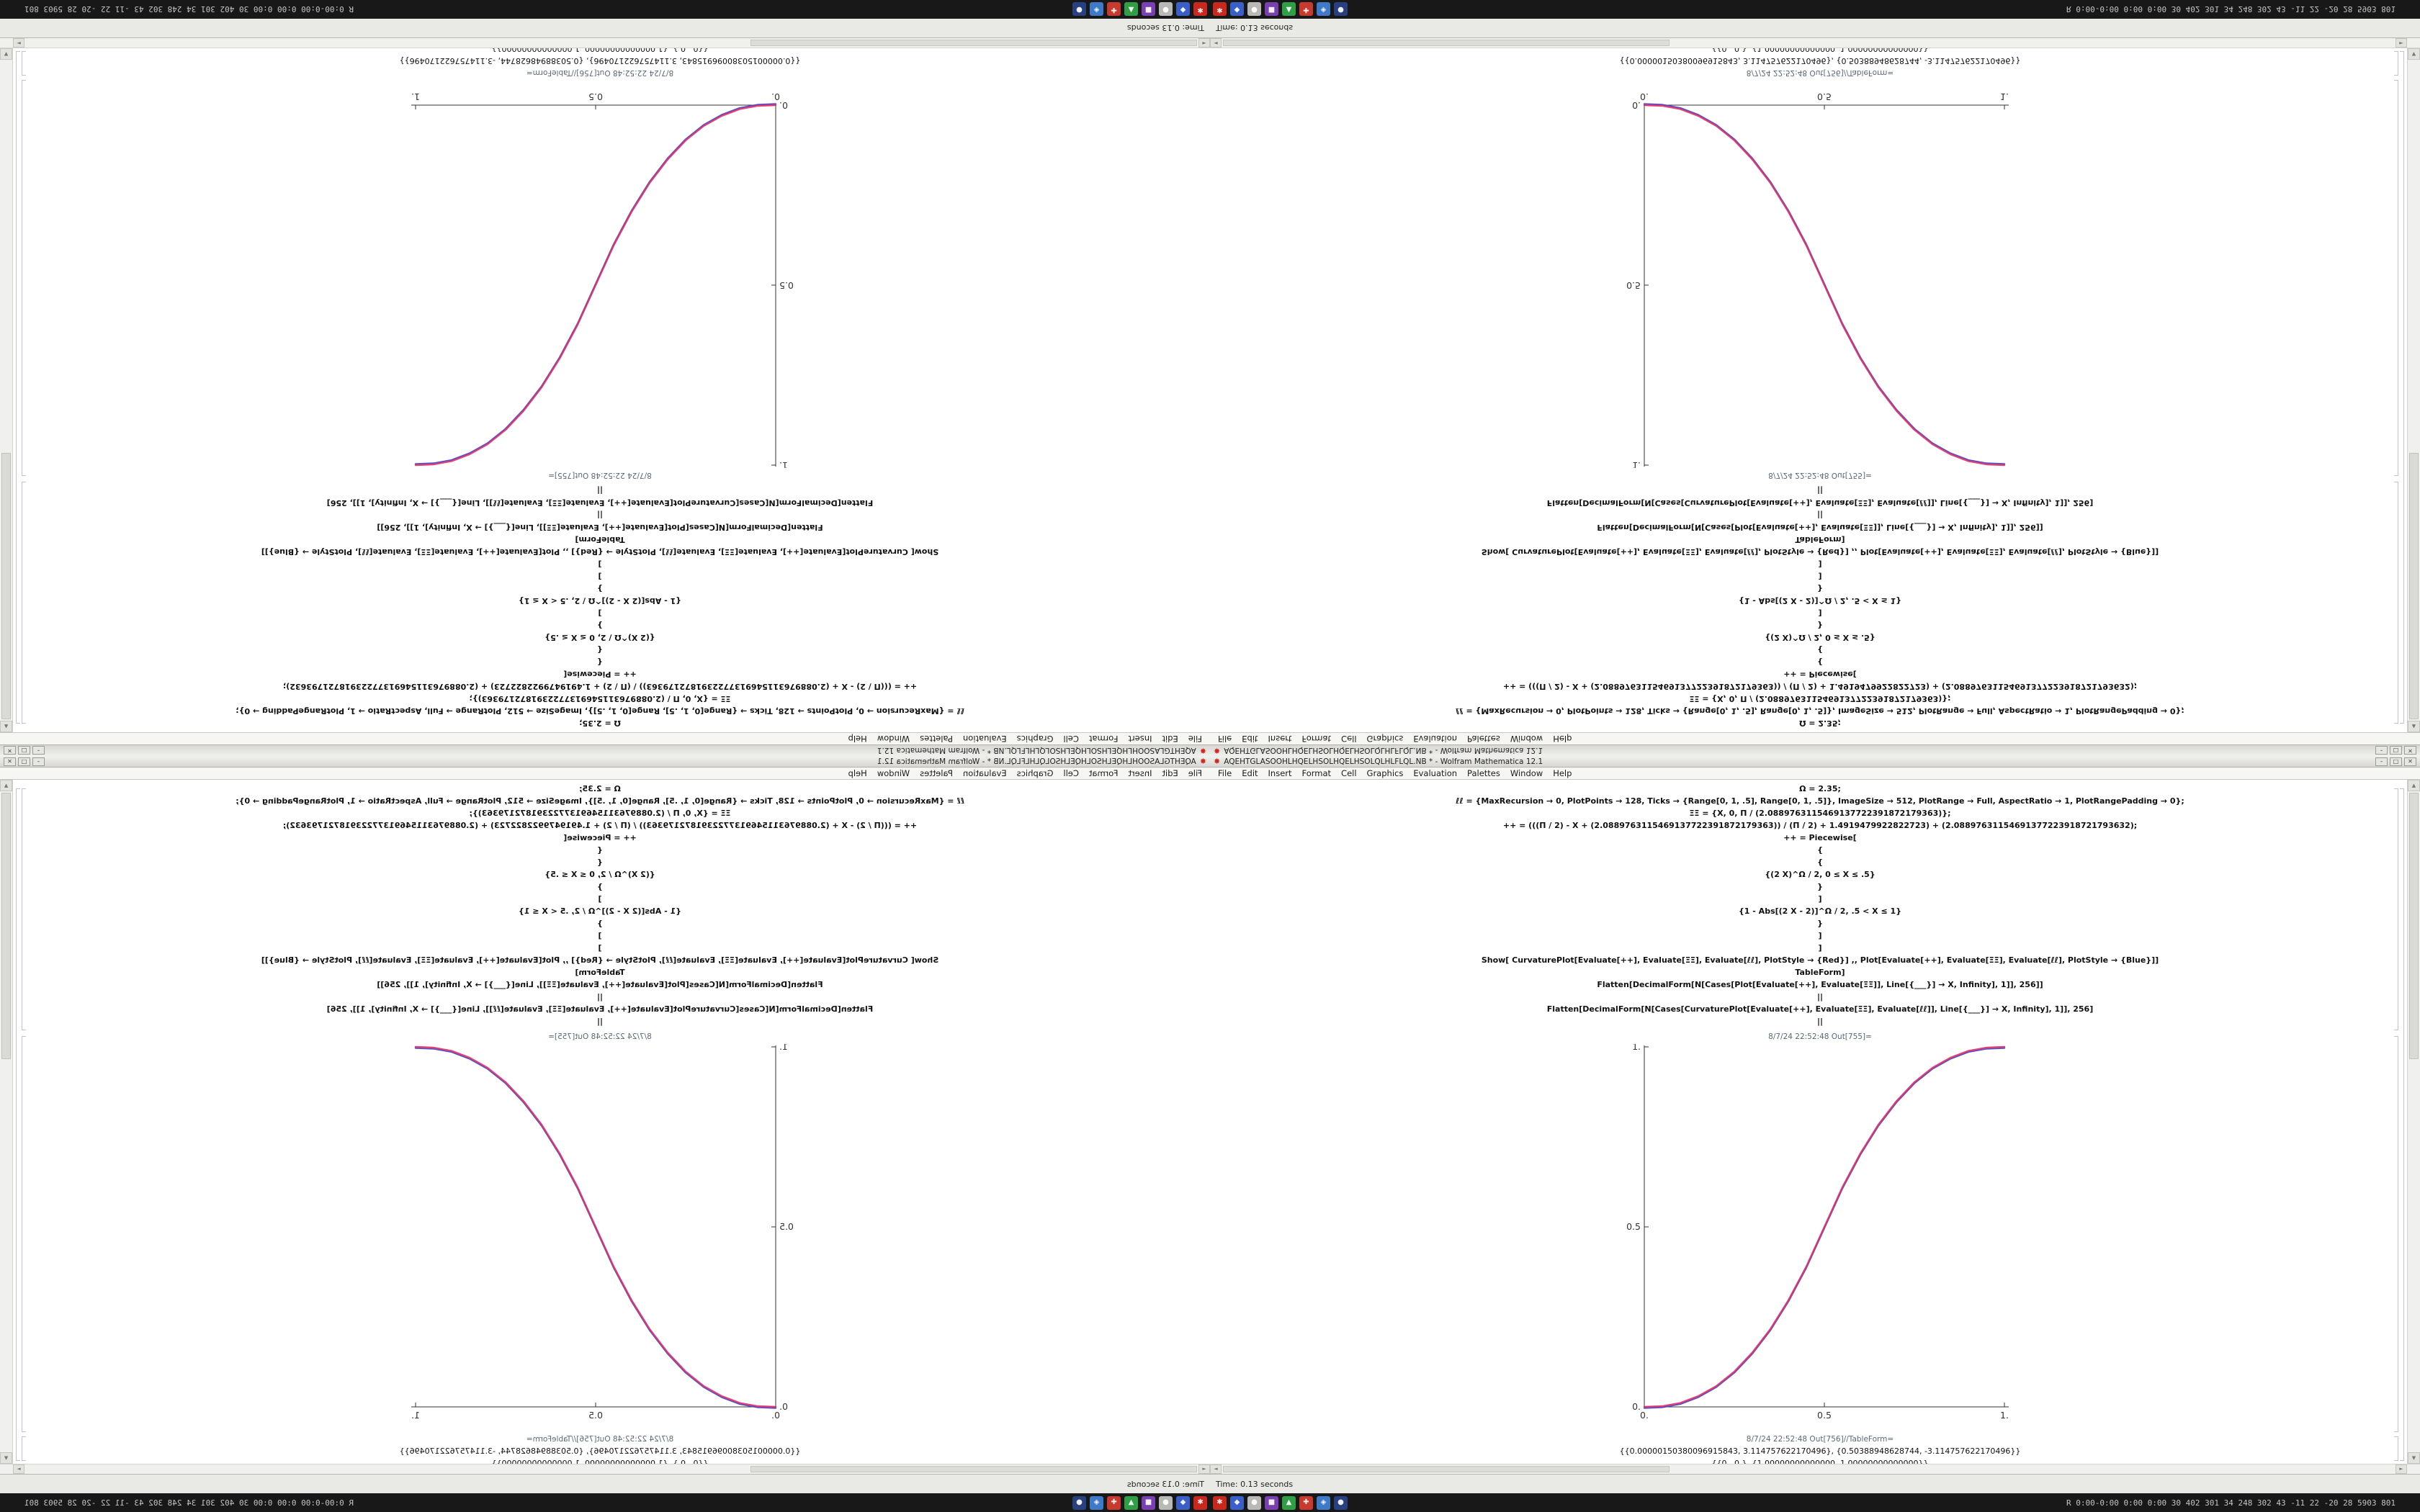  What do you see at coordinates (2414, 54) in the screenshot?
I see `scroll-down-icon: ▼` at bounding box center [2414, 54].